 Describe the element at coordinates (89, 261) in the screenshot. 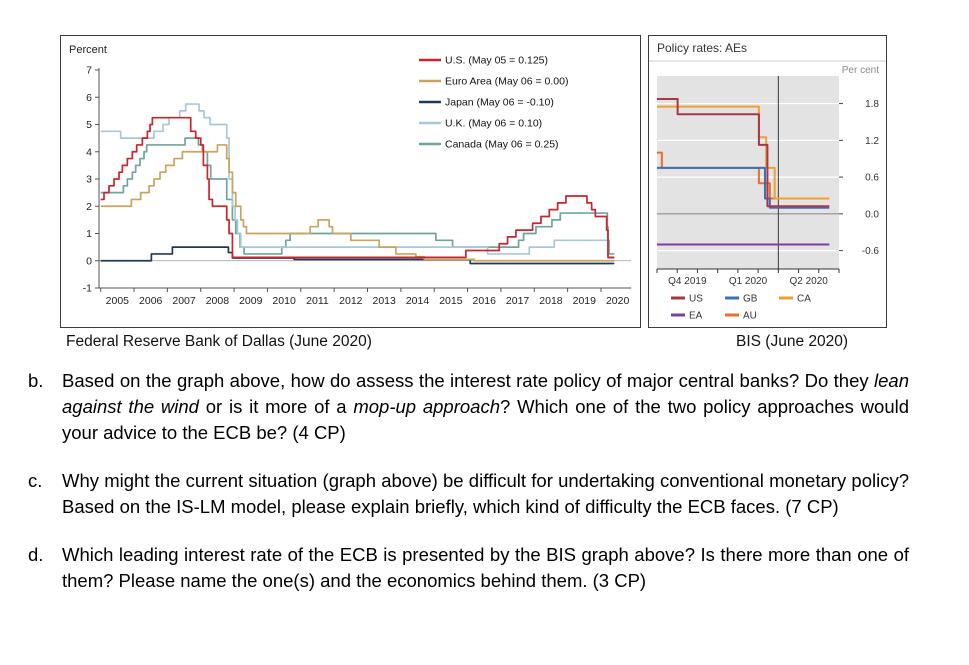

I see `svg-text: 0` at that location.